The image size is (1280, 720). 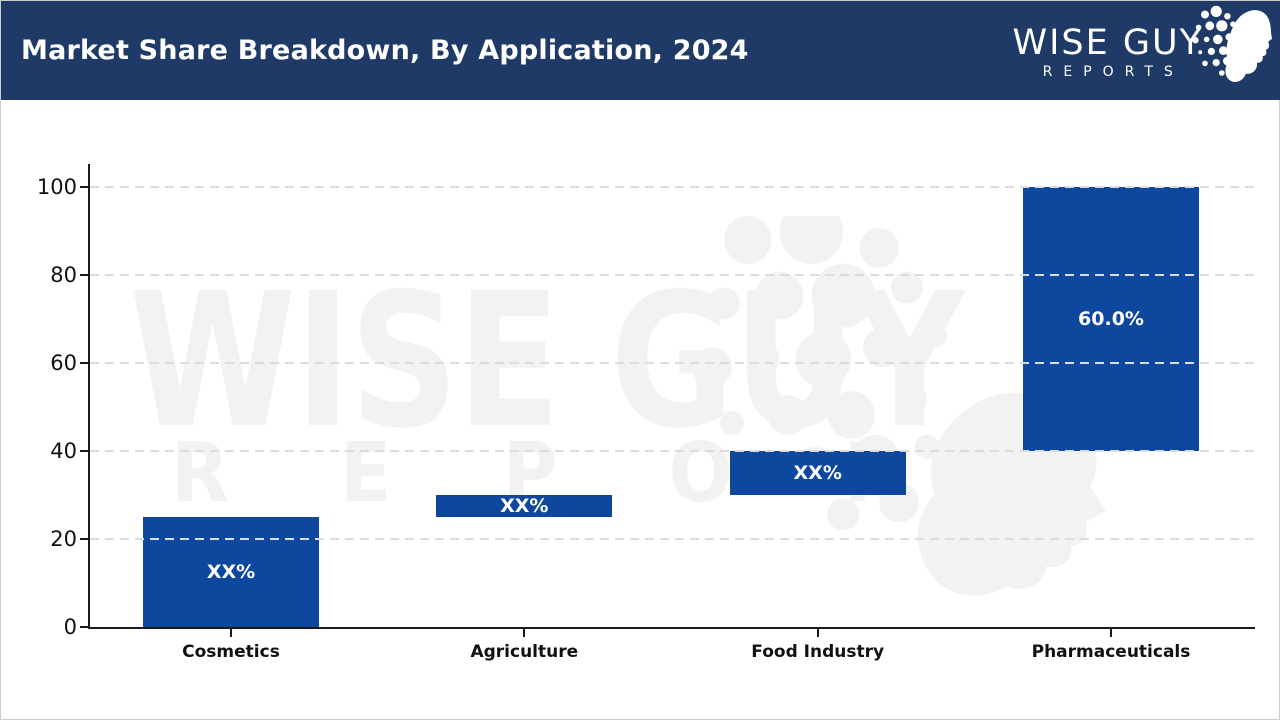 I want to click on gridline-y60, so click(x=672, y=363).